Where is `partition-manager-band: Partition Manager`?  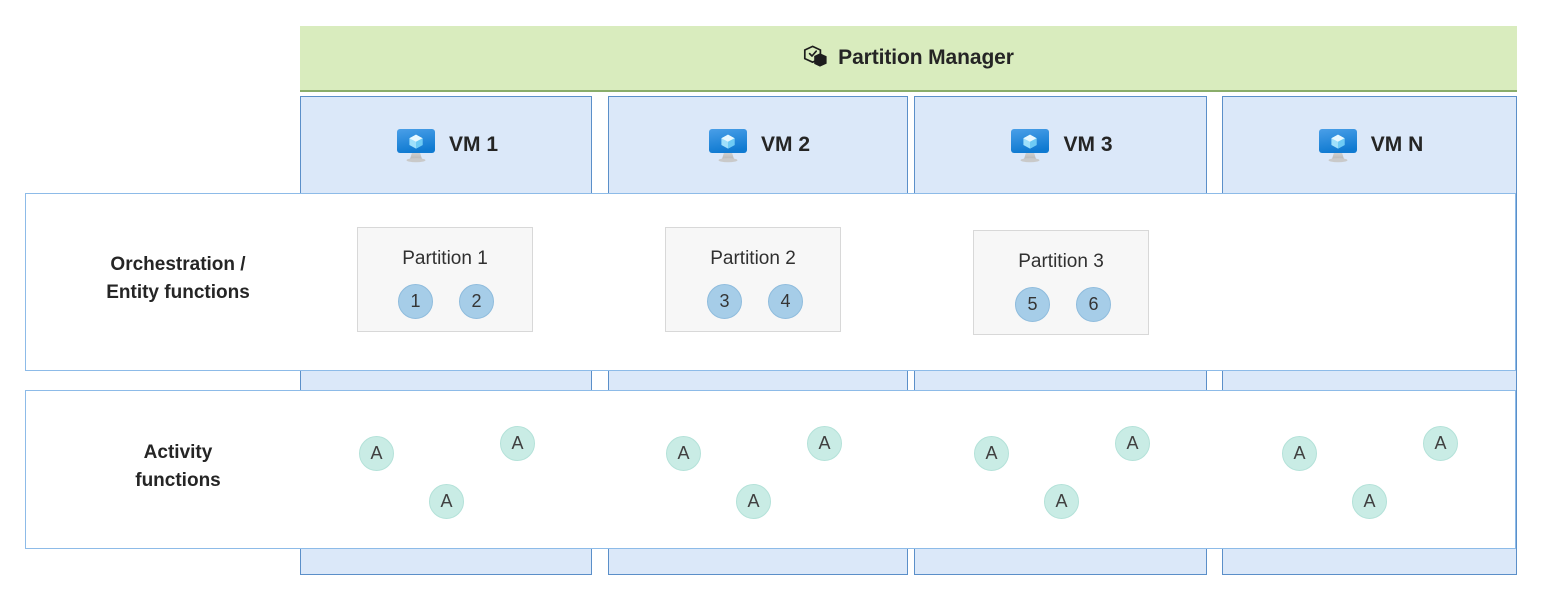
partition-manager-band: Partition Manager is located at coordinates (908, 59).